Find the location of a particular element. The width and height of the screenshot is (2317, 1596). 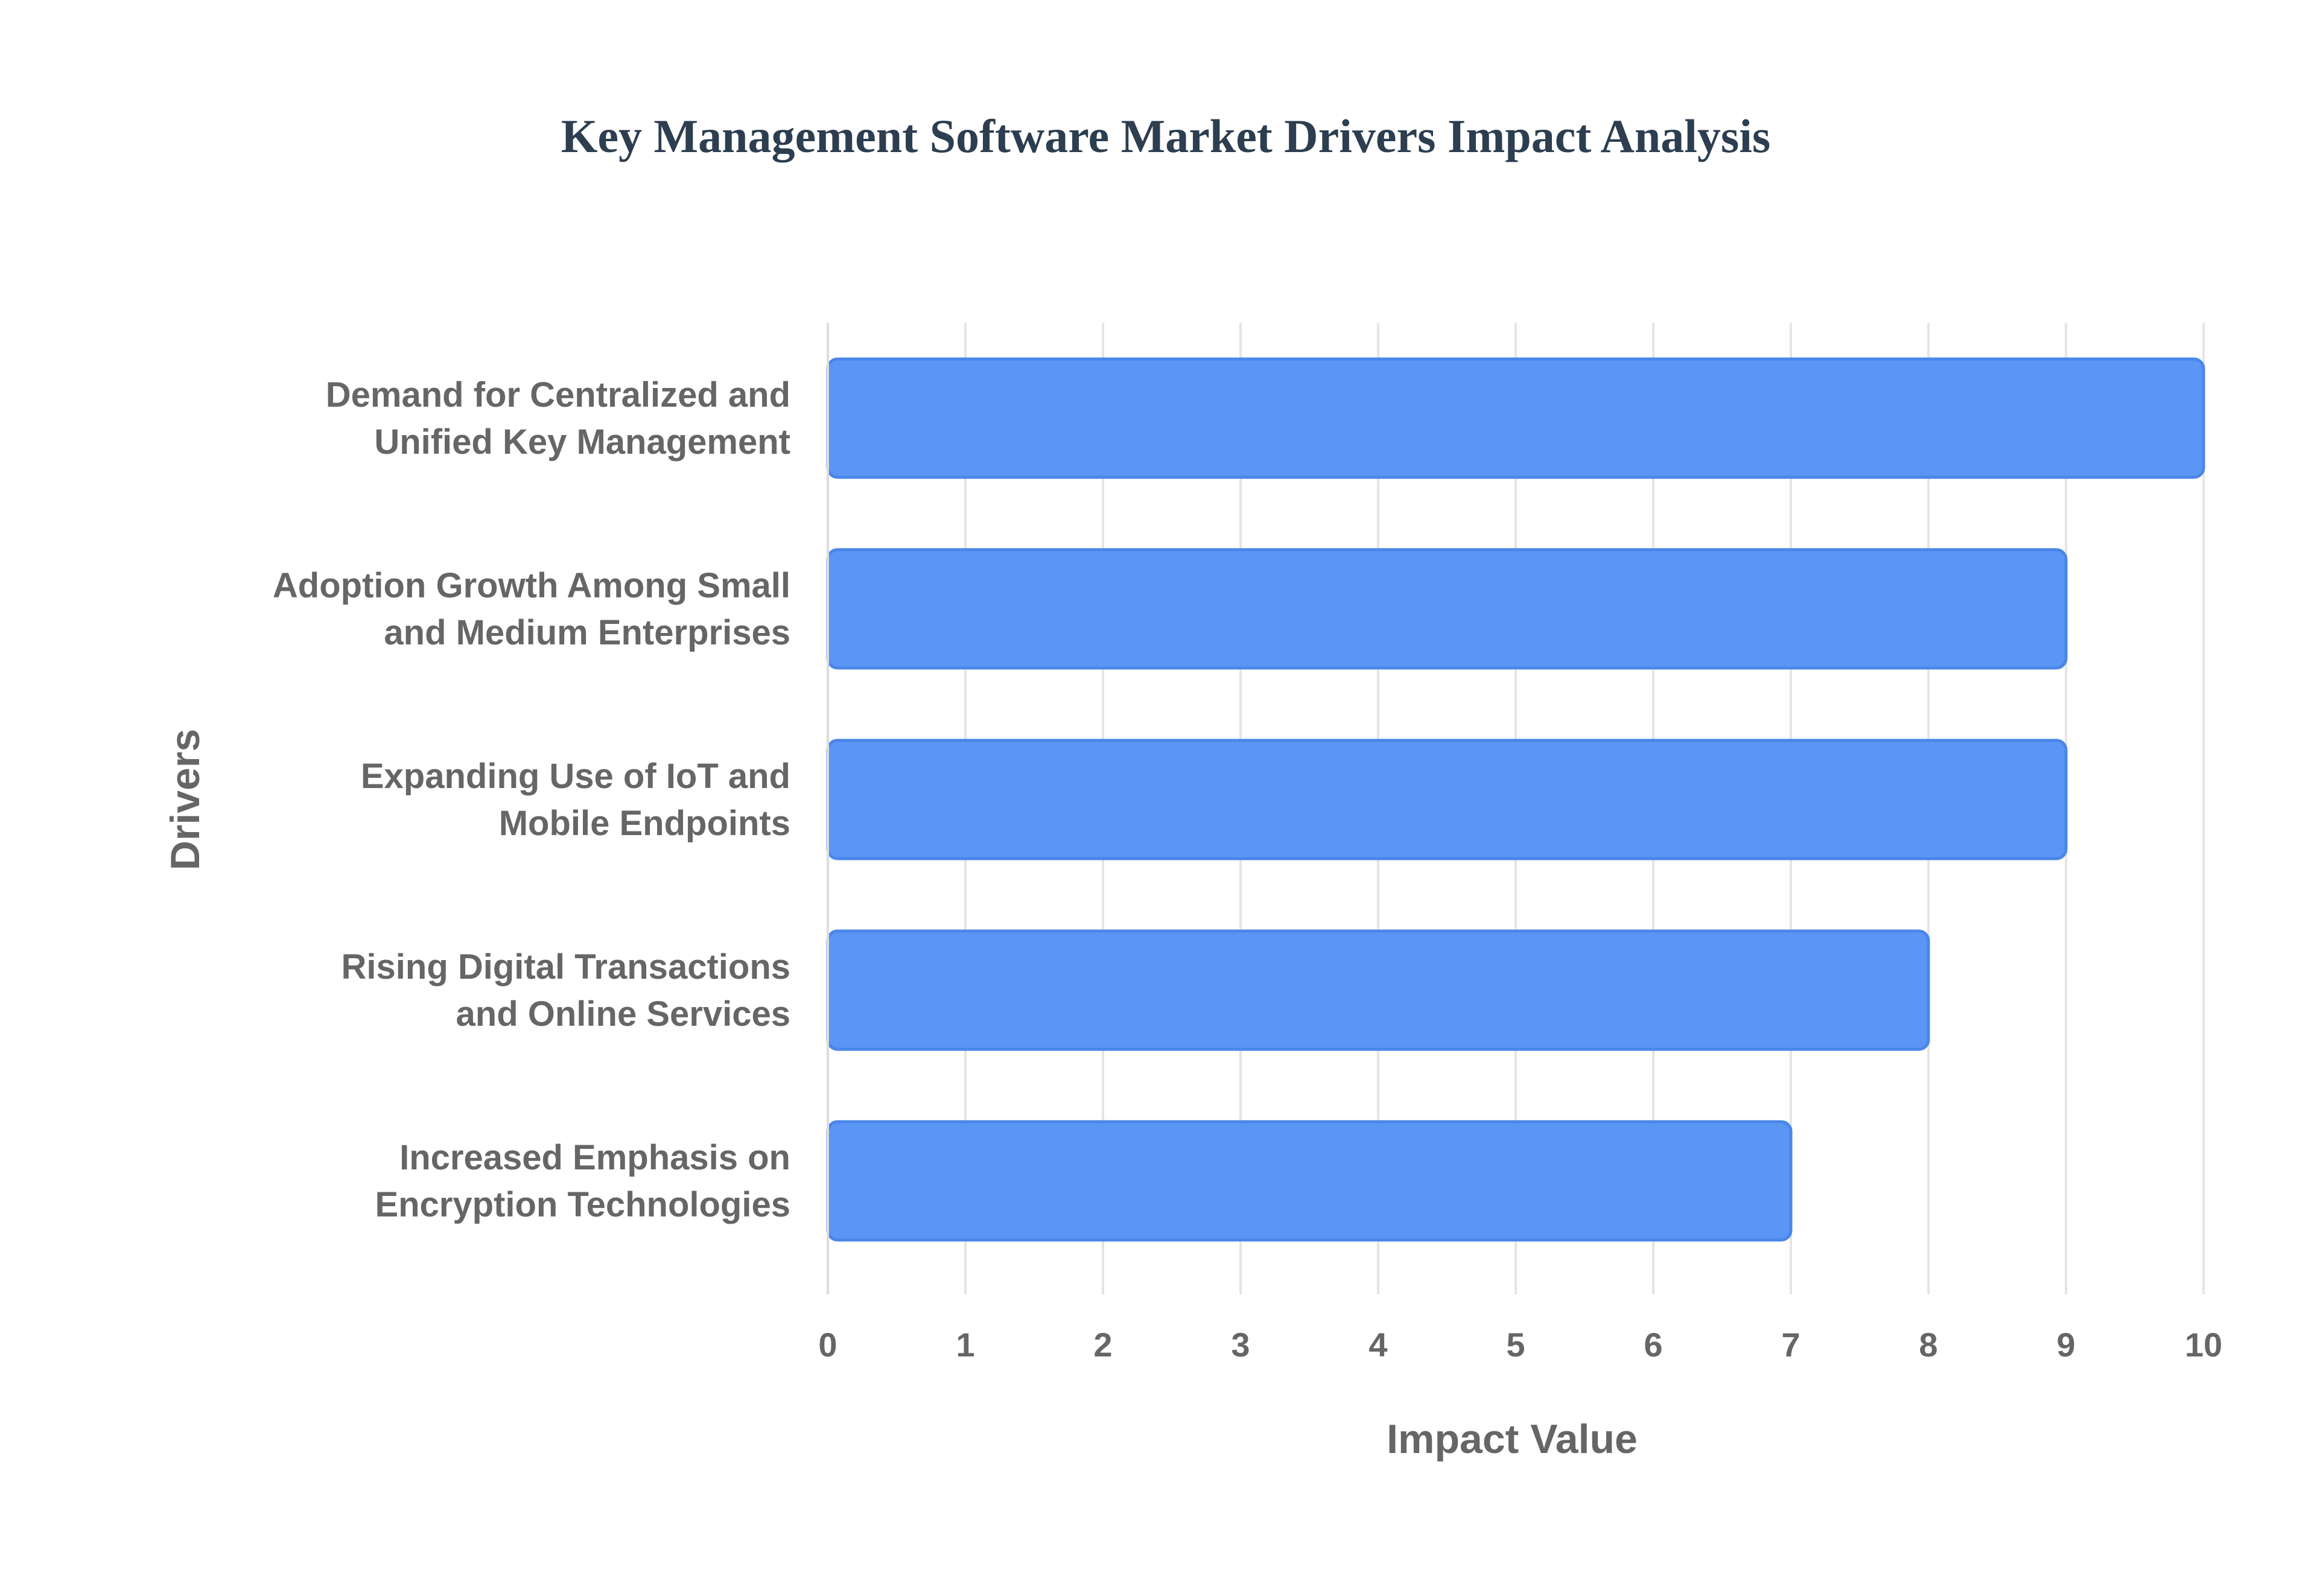

x-tick-labels: 0 1 2 3 4 5 6 7 8 9 10 is located at coordinates (1520, 1345).